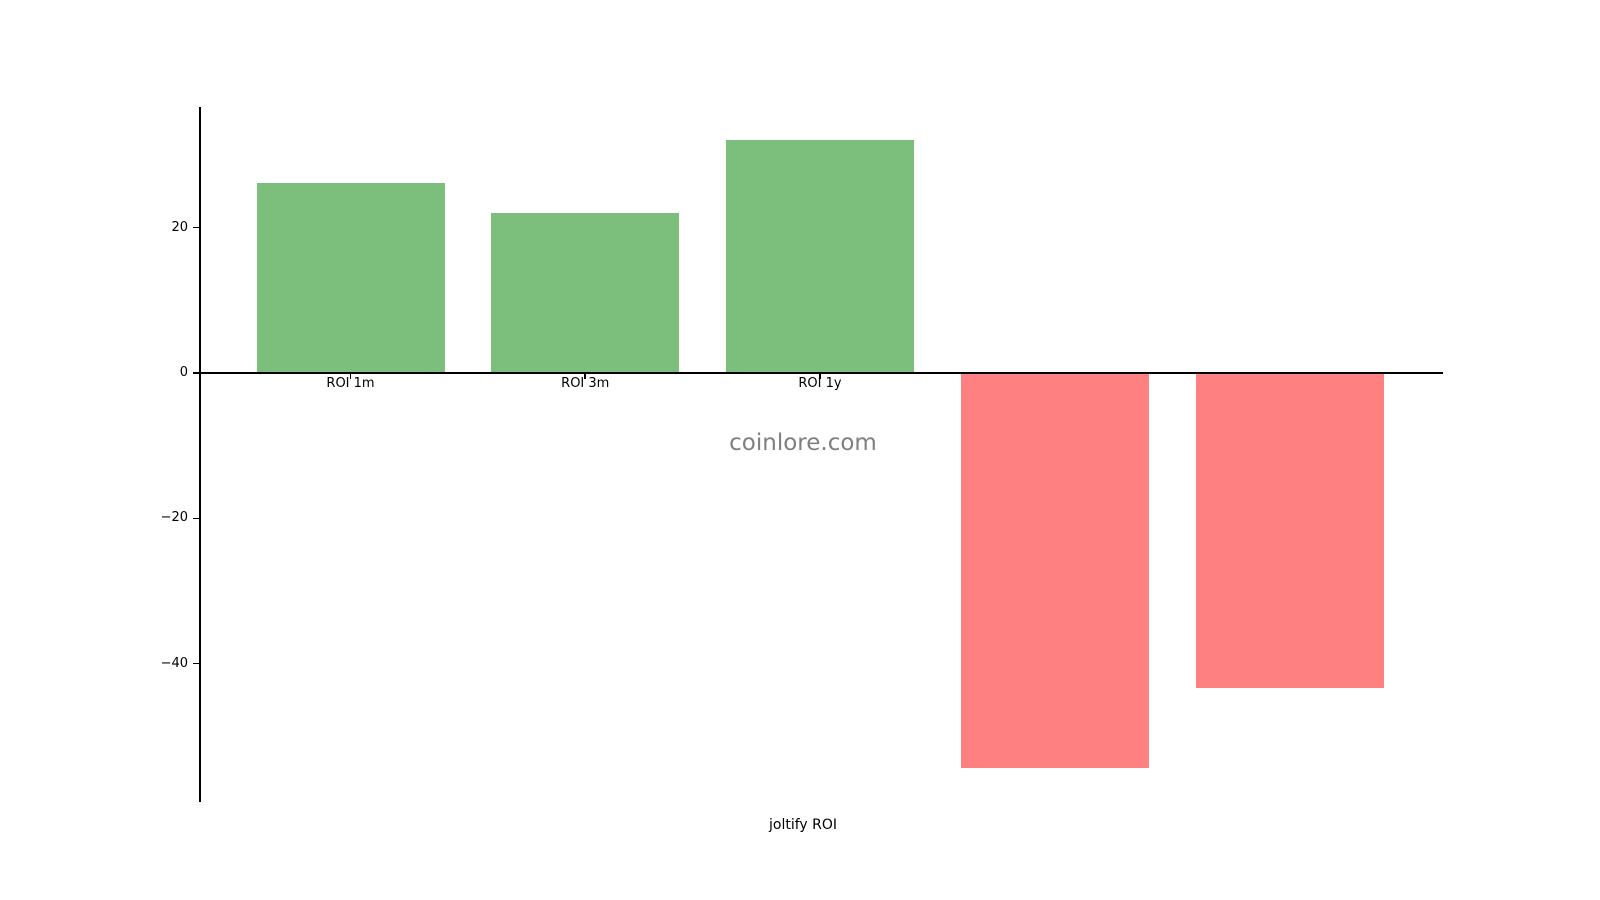 This screenshot has width=1600, height=900. What do you see at coordinates (585, 383) in the screenshot?
I see `x-tick-label-roi-3m: ROI 3m` at bounding box center [585, 383].